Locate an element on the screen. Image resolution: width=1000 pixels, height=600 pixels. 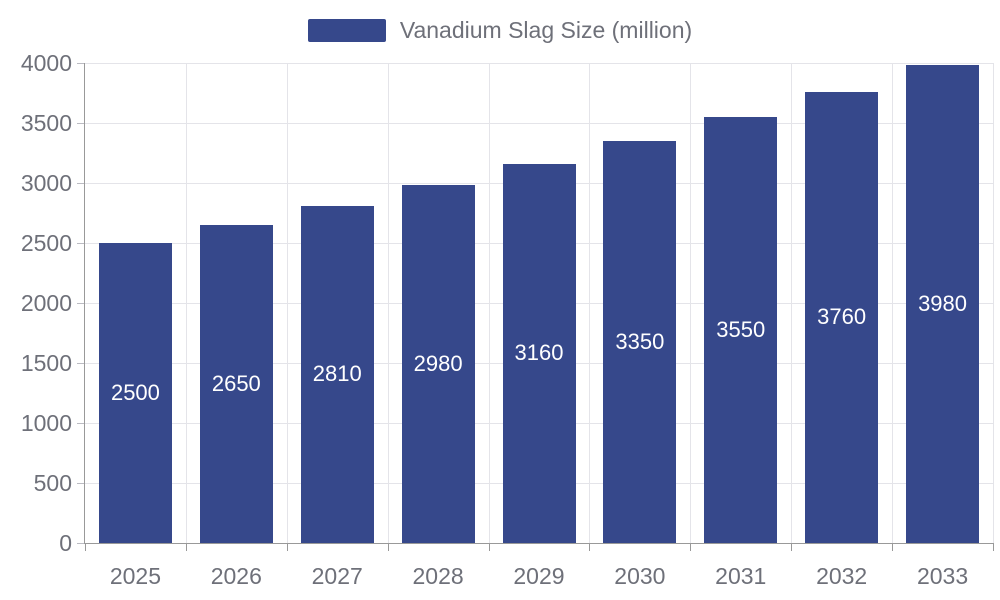
y-axis-label: 0 is located at coordinates (65, 543).